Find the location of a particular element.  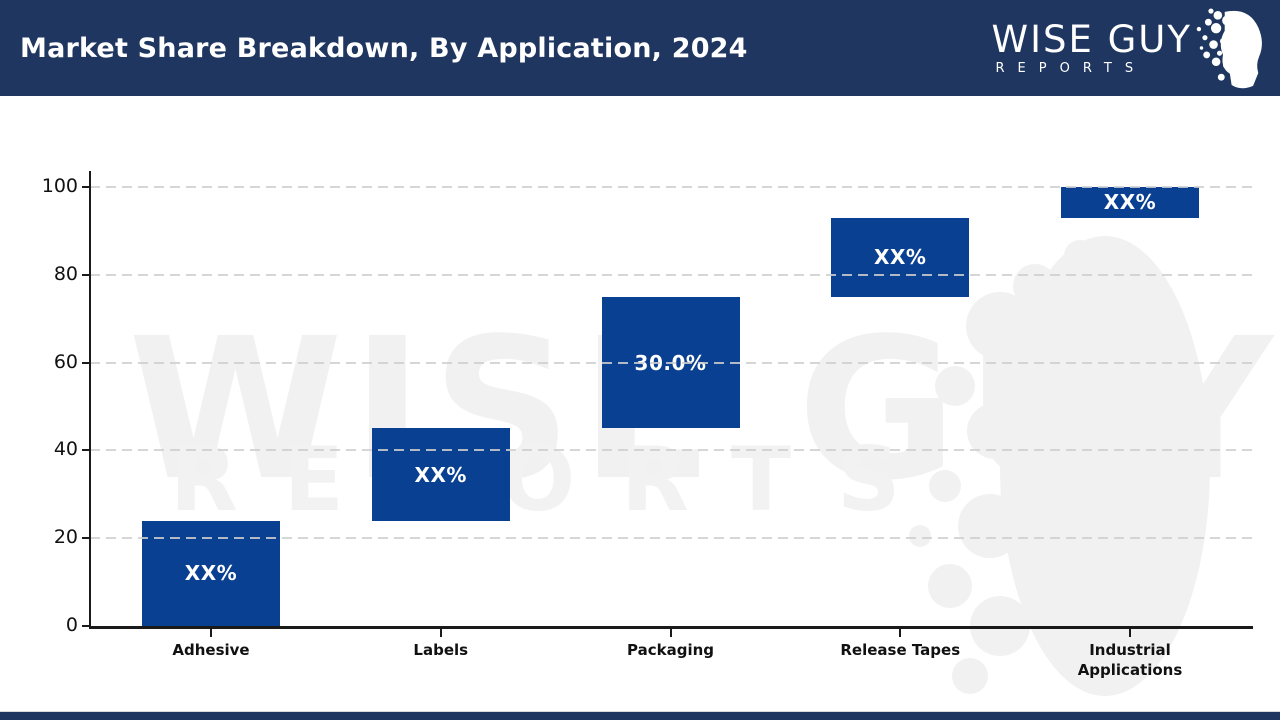

footer-divider is located at coordinates (640, 711).